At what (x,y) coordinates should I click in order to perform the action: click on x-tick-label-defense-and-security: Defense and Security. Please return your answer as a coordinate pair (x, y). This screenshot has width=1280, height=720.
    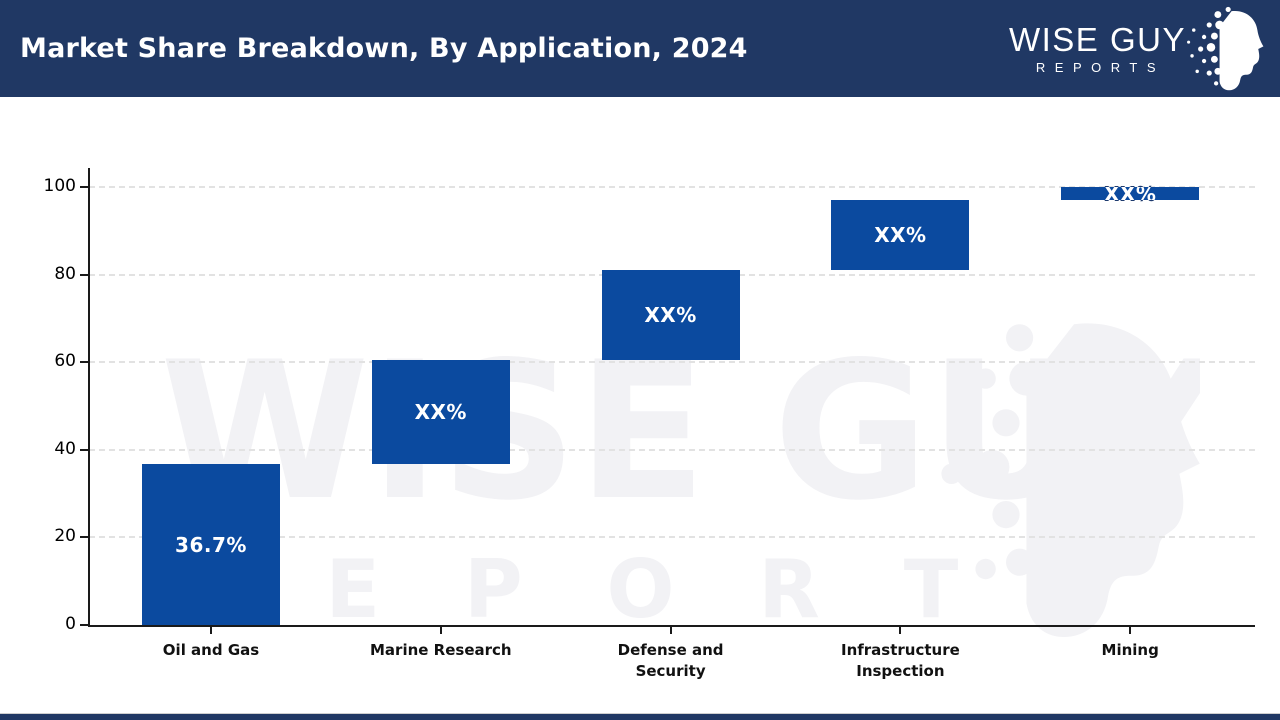
    Looking at the image, I should click on (670, 660).